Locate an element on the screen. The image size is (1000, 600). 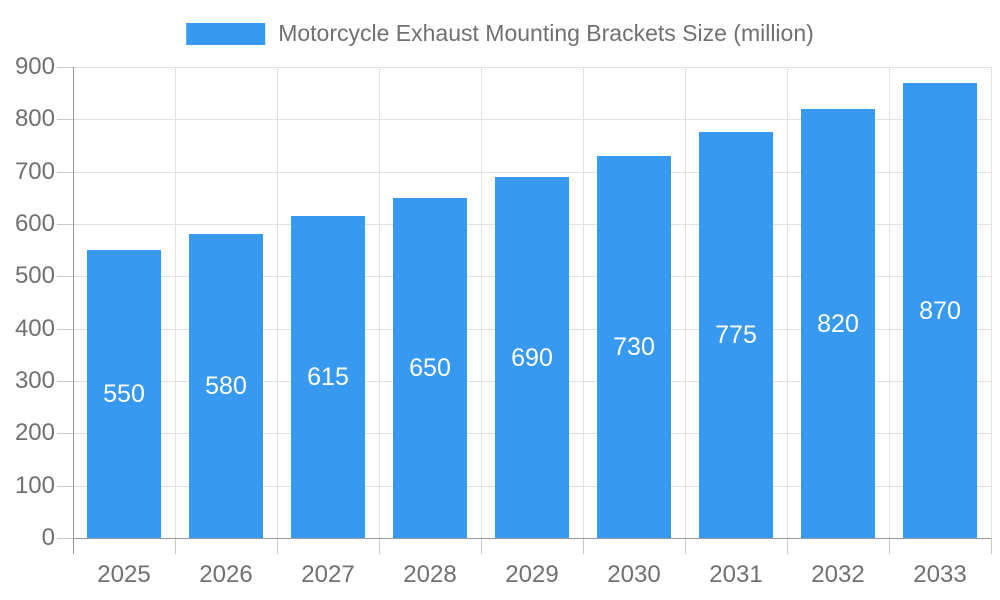
bar-value-label: 550 is located at coordinates (124, 394).